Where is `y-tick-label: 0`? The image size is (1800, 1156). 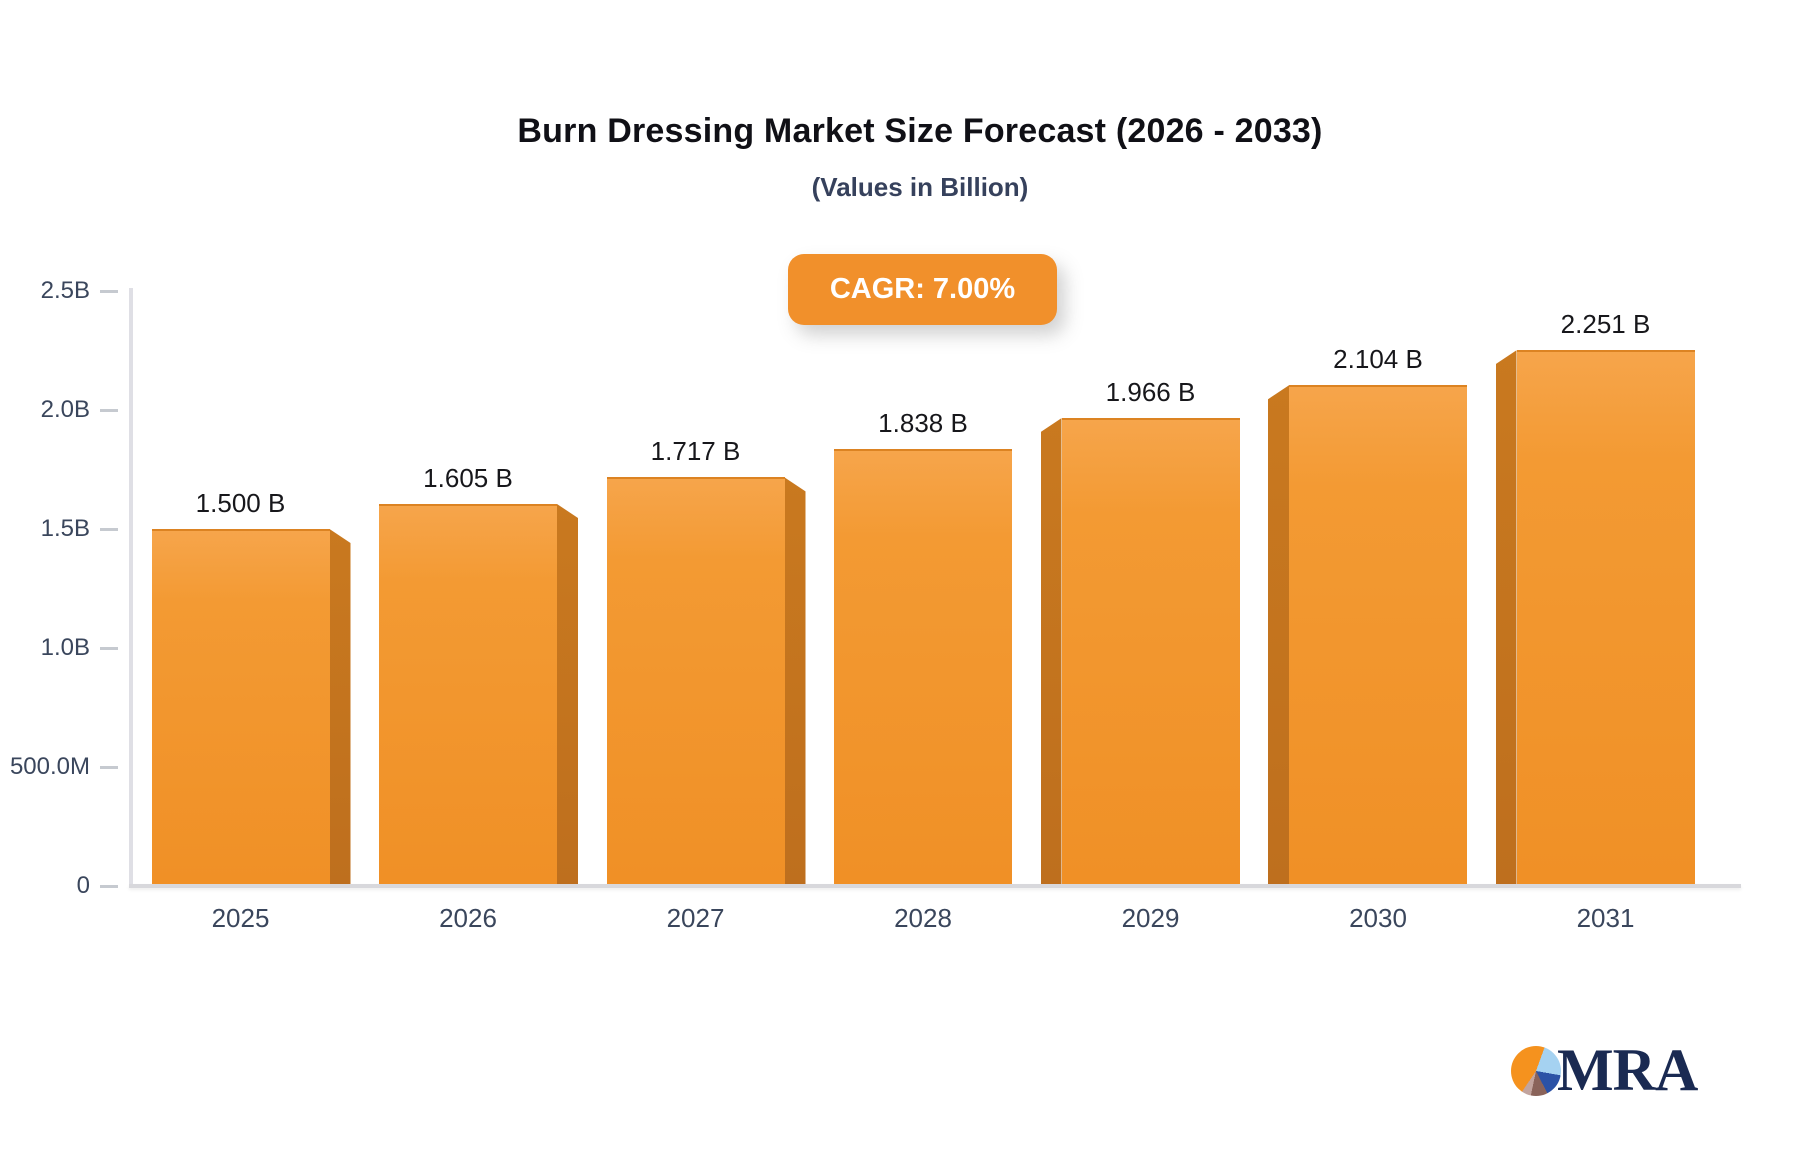 y-tick-label: 0 is located at coordinates (83, 885).